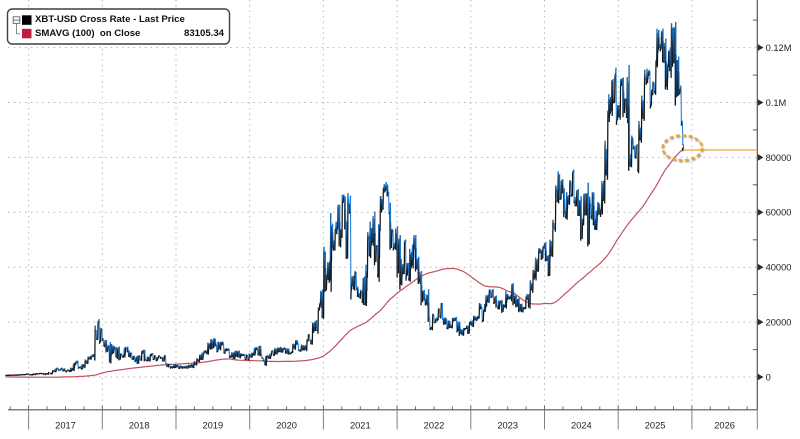 The width and height of the screenshot is (800, 439). What do you see at coordinates (286, 425) in the screenshot?
I see `svg-text: 2020` at bounding box center [286, 425].